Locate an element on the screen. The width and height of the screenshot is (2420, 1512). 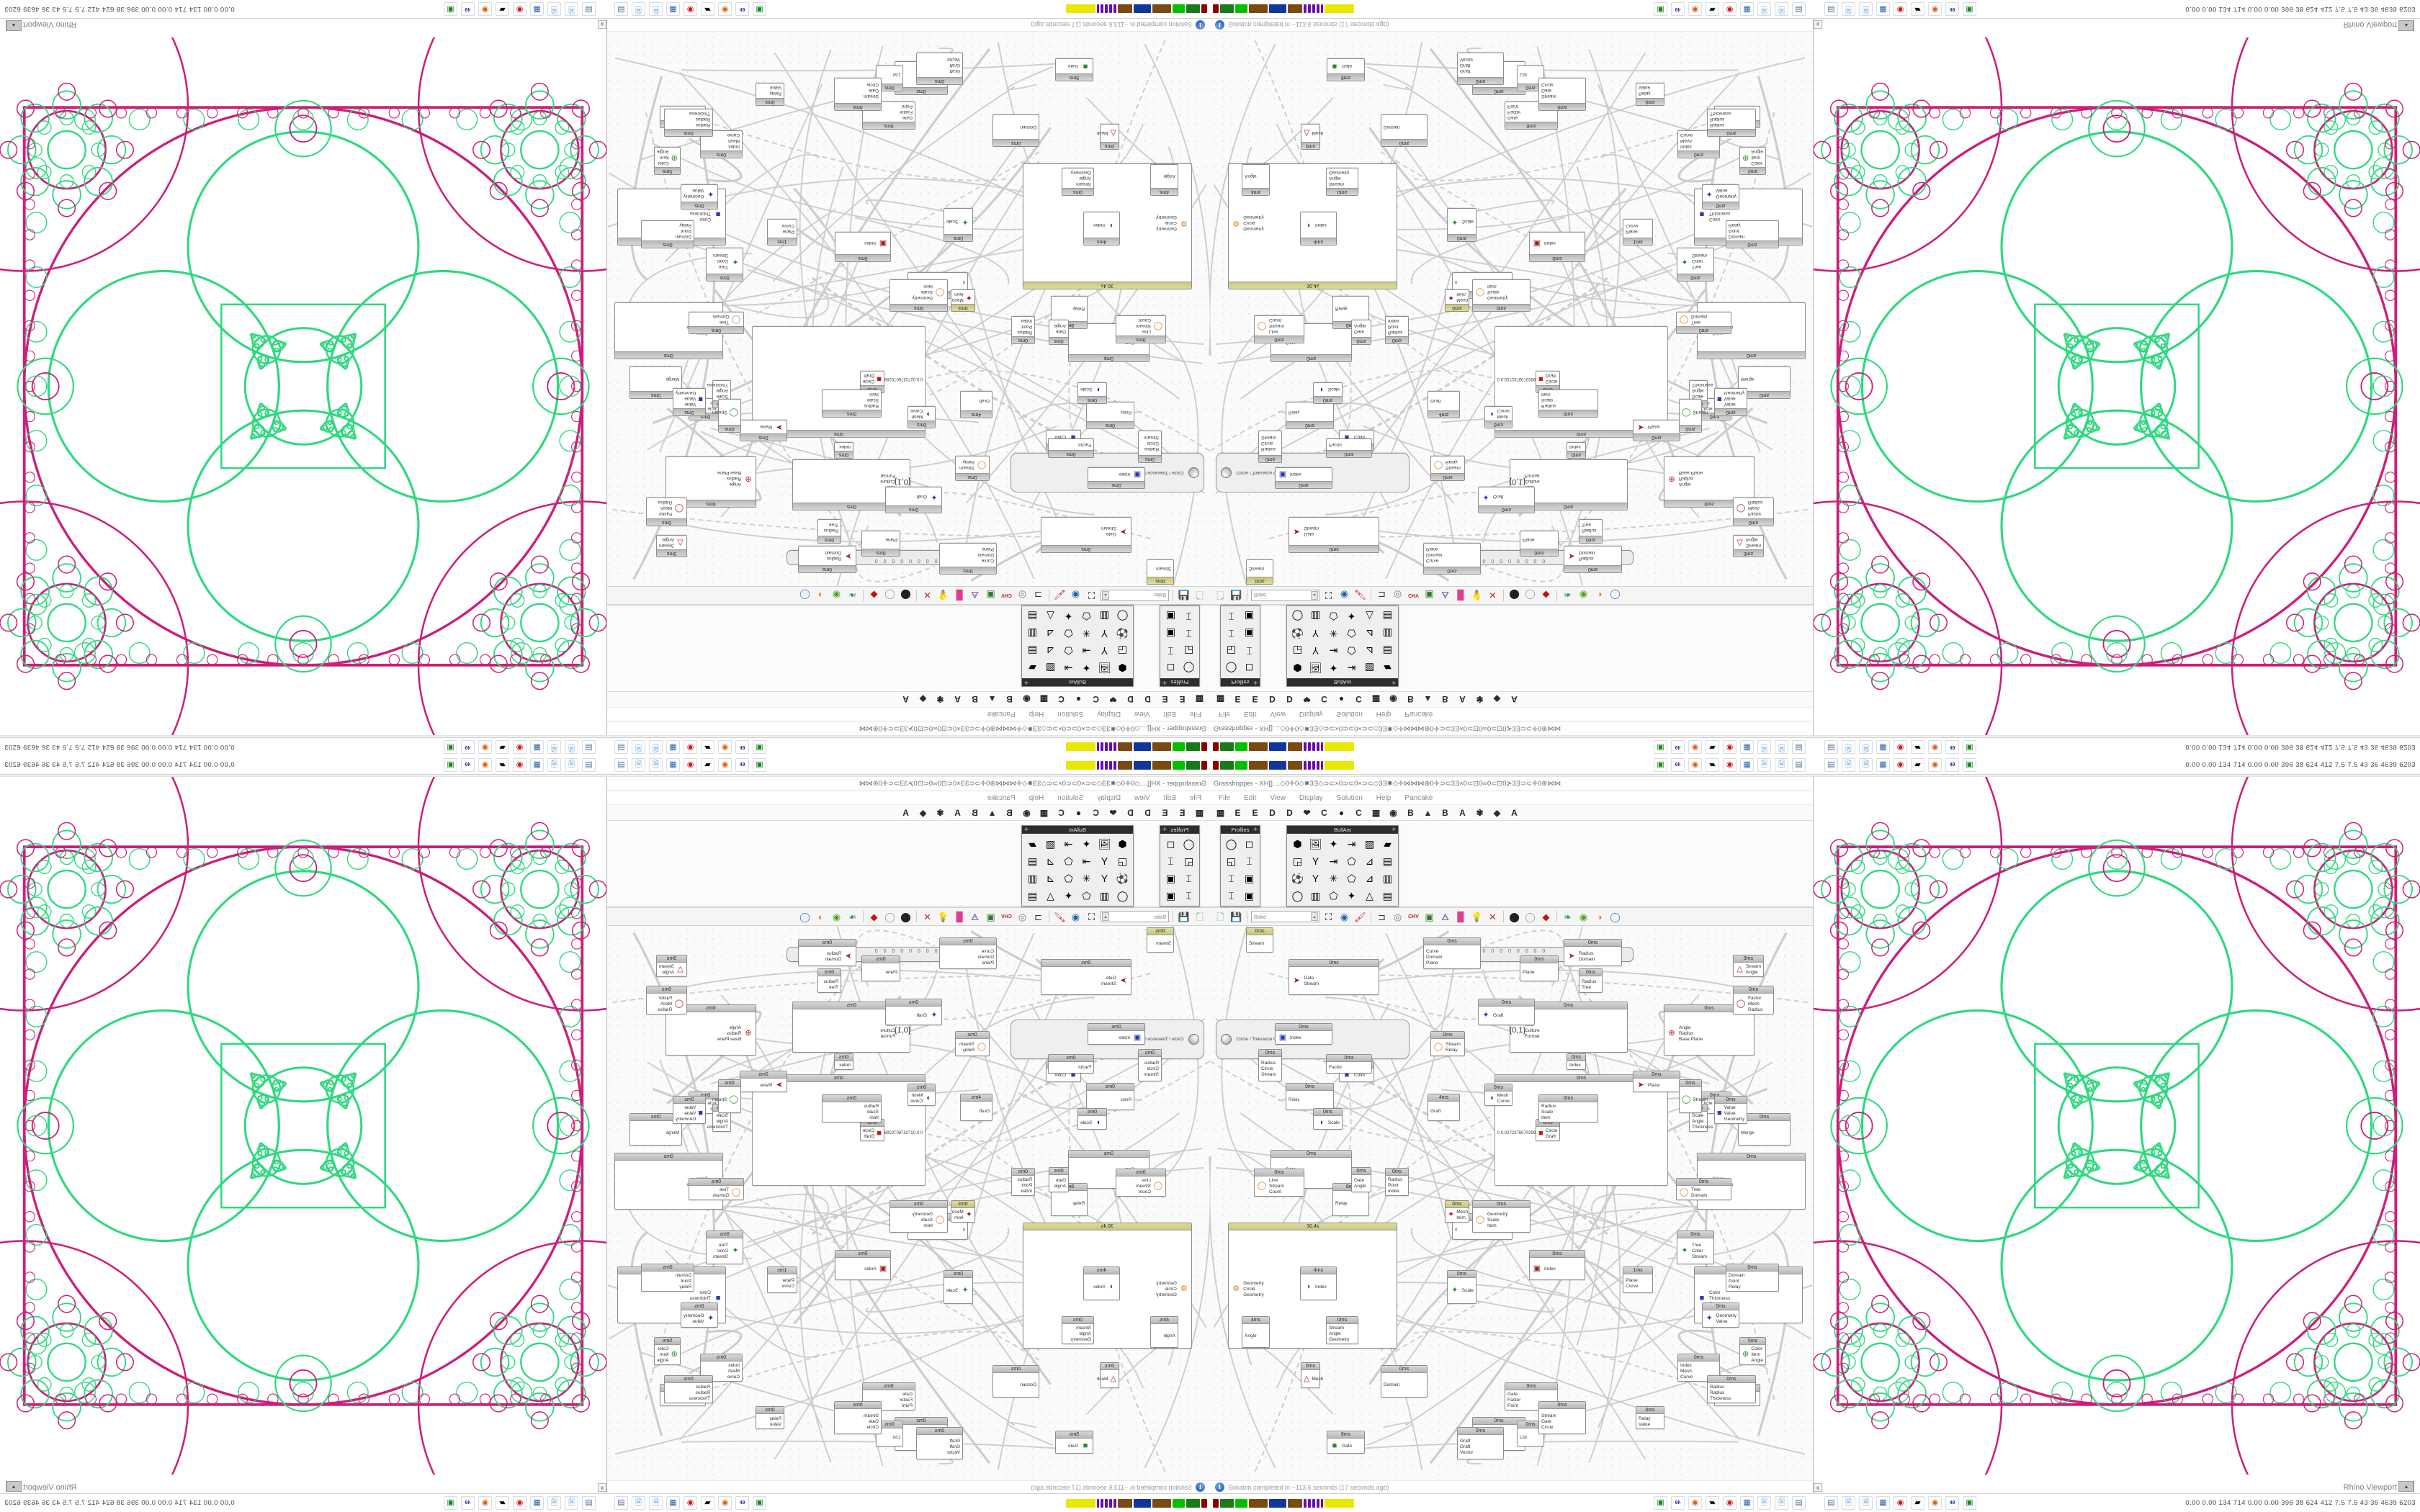
gh-node-port: Graft is located at coordinates (1465, 70).